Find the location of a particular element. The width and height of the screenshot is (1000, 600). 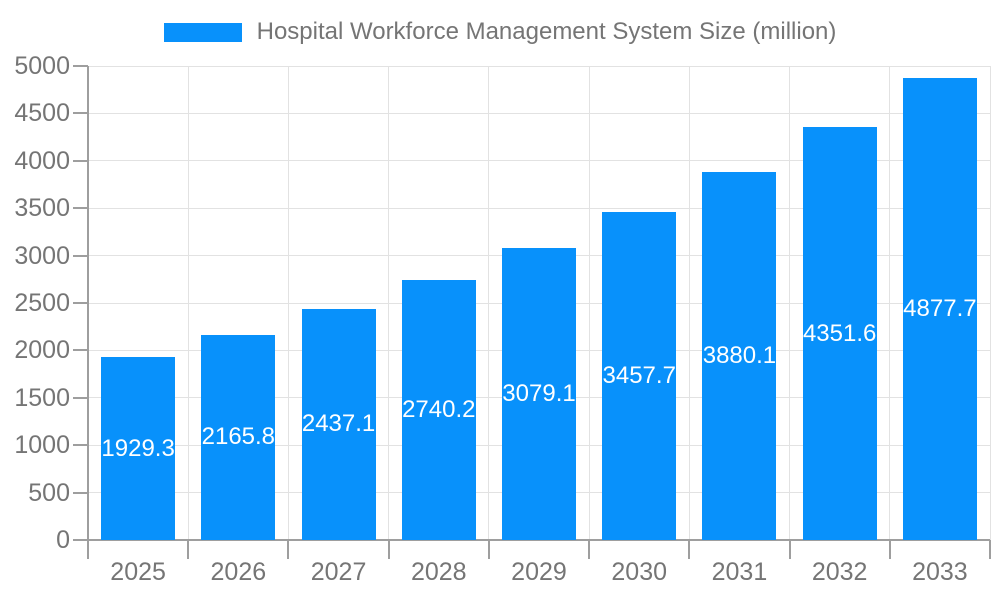

y-axis-label: 5000 is located at coordinates (42, 66).